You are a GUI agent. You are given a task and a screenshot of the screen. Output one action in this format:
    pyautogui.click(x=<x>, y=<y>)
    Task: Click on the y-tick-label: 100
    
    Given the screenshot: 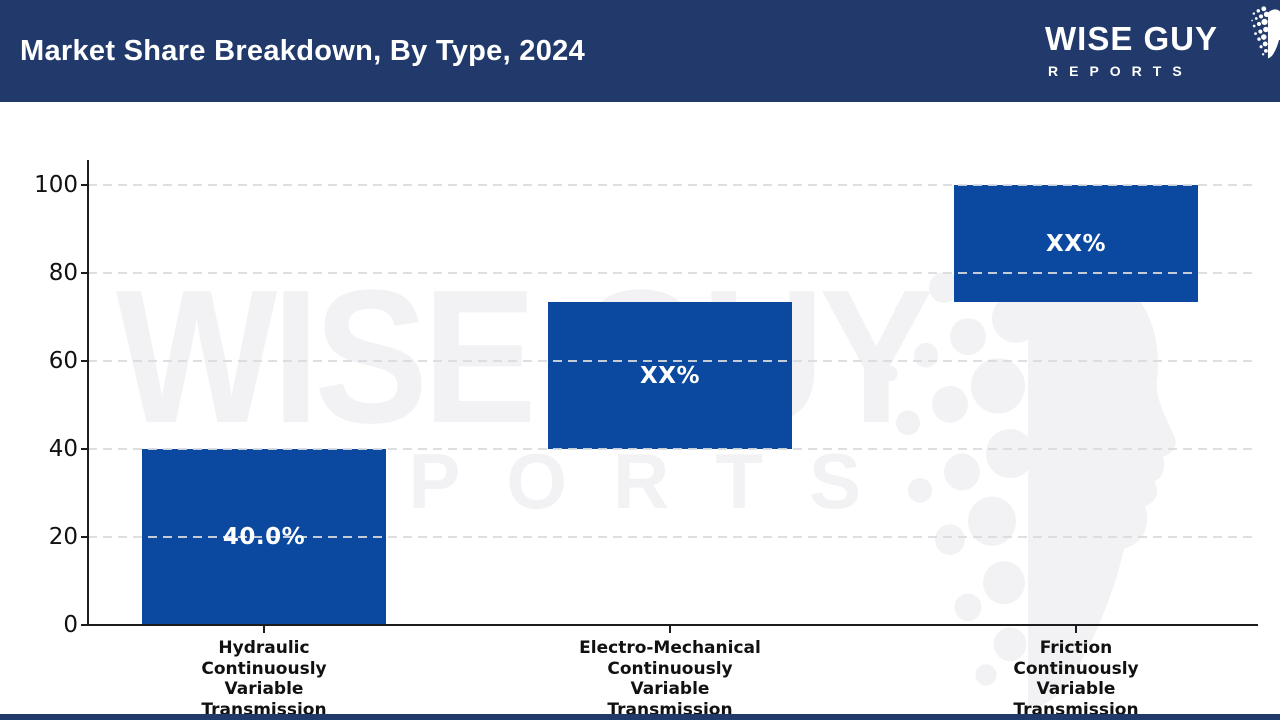 What is the action you would take?
    pyautogui.click(x=56, y=185)
    